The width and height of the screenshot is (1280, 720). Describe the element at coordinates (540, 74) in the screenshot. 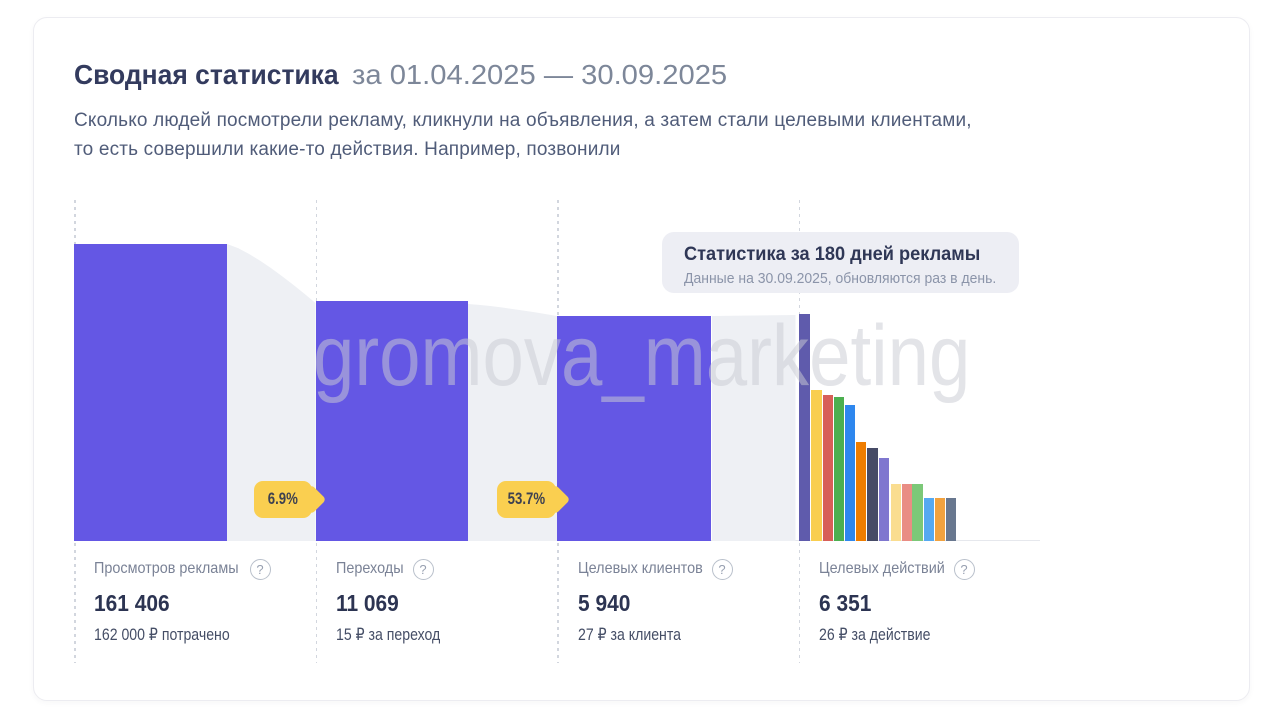

I see `page-title-period: за 01.04.2025 — 30.09.2025` at that location.